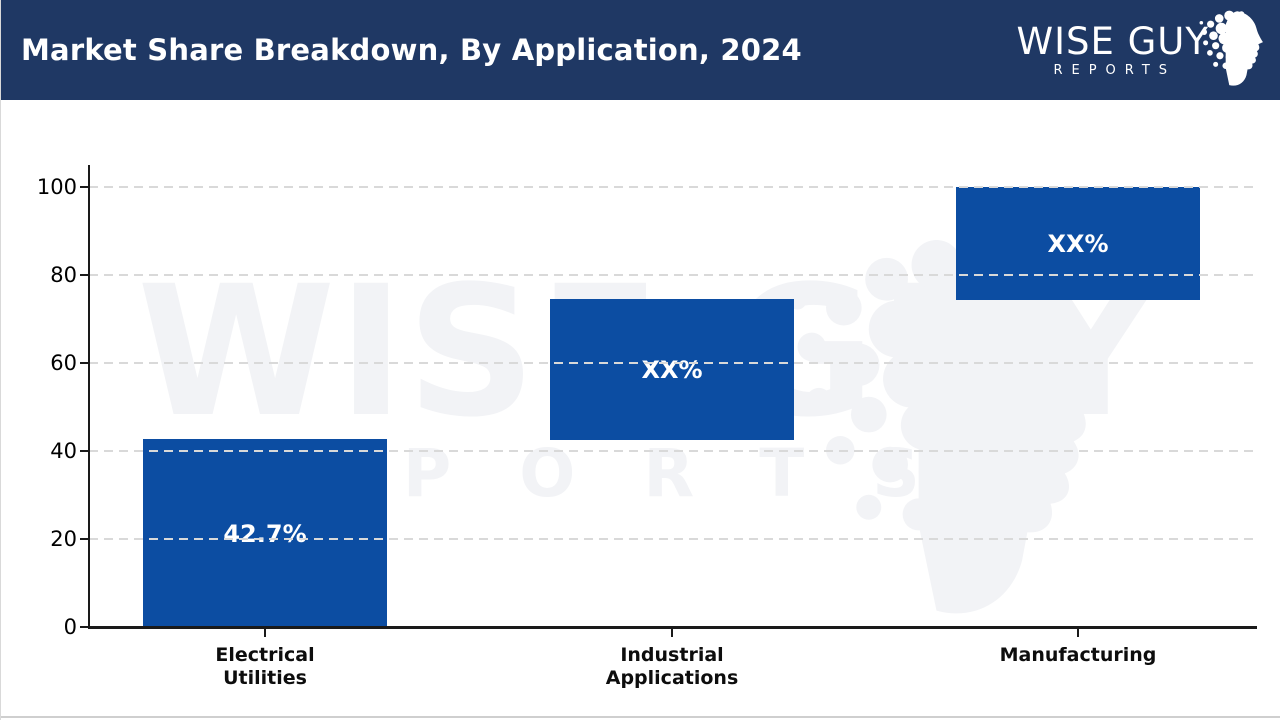  I want to click on y-tick-label: 40, so click(63, 451).